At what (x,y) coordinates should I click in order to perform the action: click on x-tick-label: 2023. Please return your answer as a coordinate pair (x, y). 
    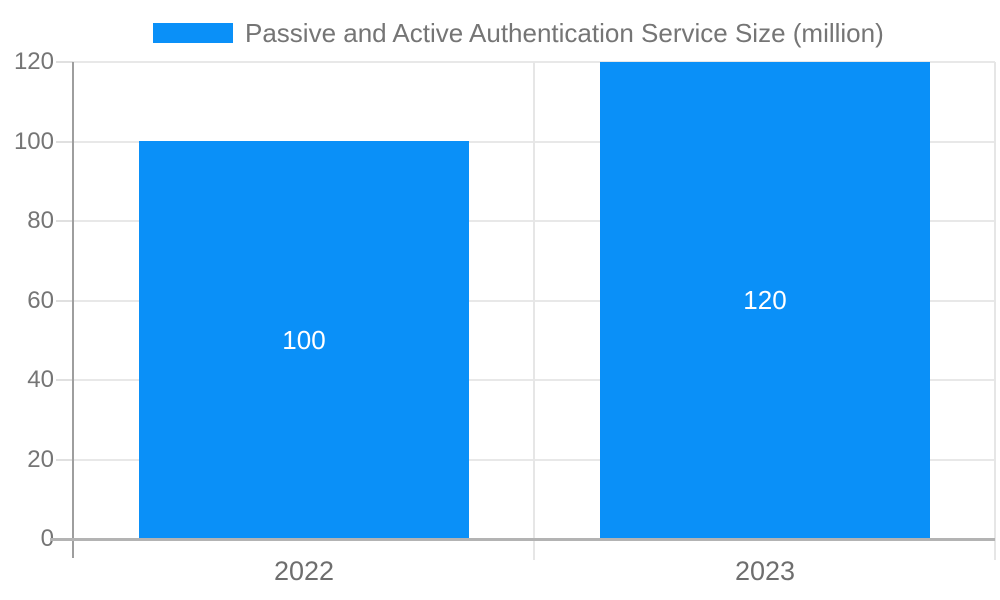
    Looking at the image, I should click on (765, 571).